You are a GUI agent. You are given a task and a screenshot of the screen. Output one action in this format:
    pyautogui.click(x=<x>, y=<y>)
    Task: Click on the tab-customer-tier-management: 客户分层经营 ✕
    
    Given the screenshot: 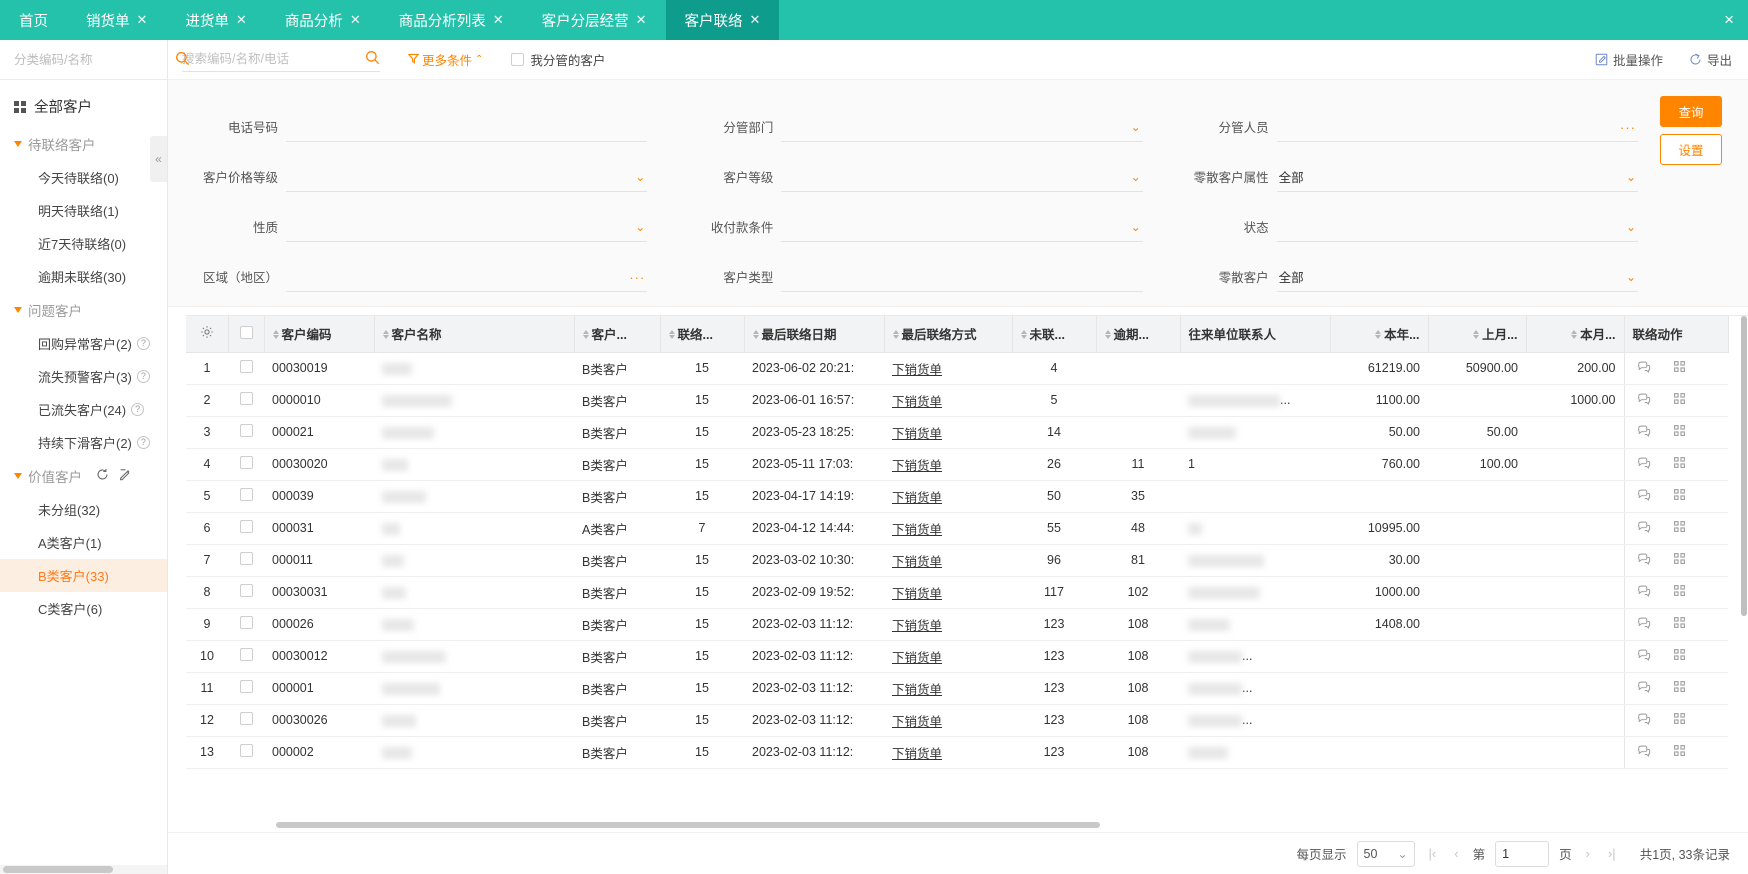 What is the action you would take?
    pyautogui.click(x=594, y=20)
    